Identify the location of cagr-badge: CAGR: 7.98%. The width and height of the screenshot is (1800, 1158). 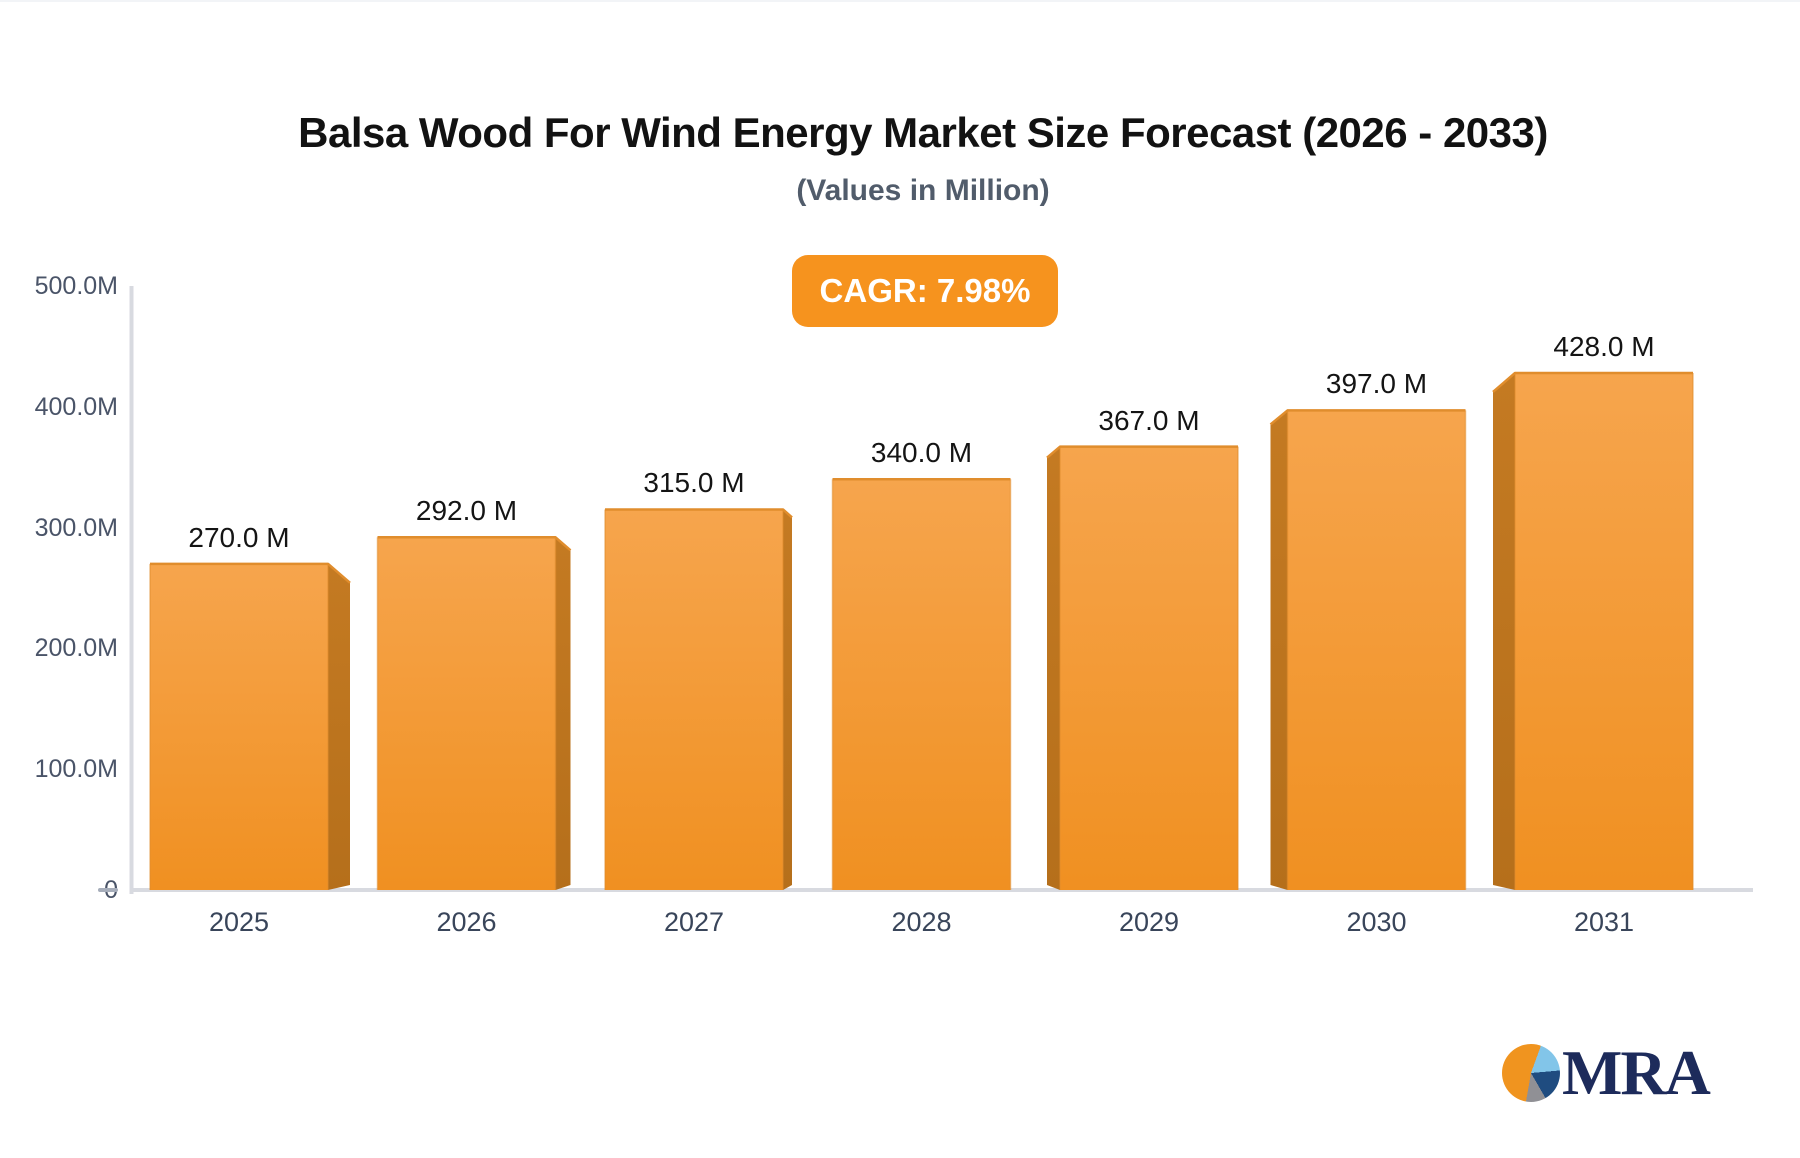
(925, 291).